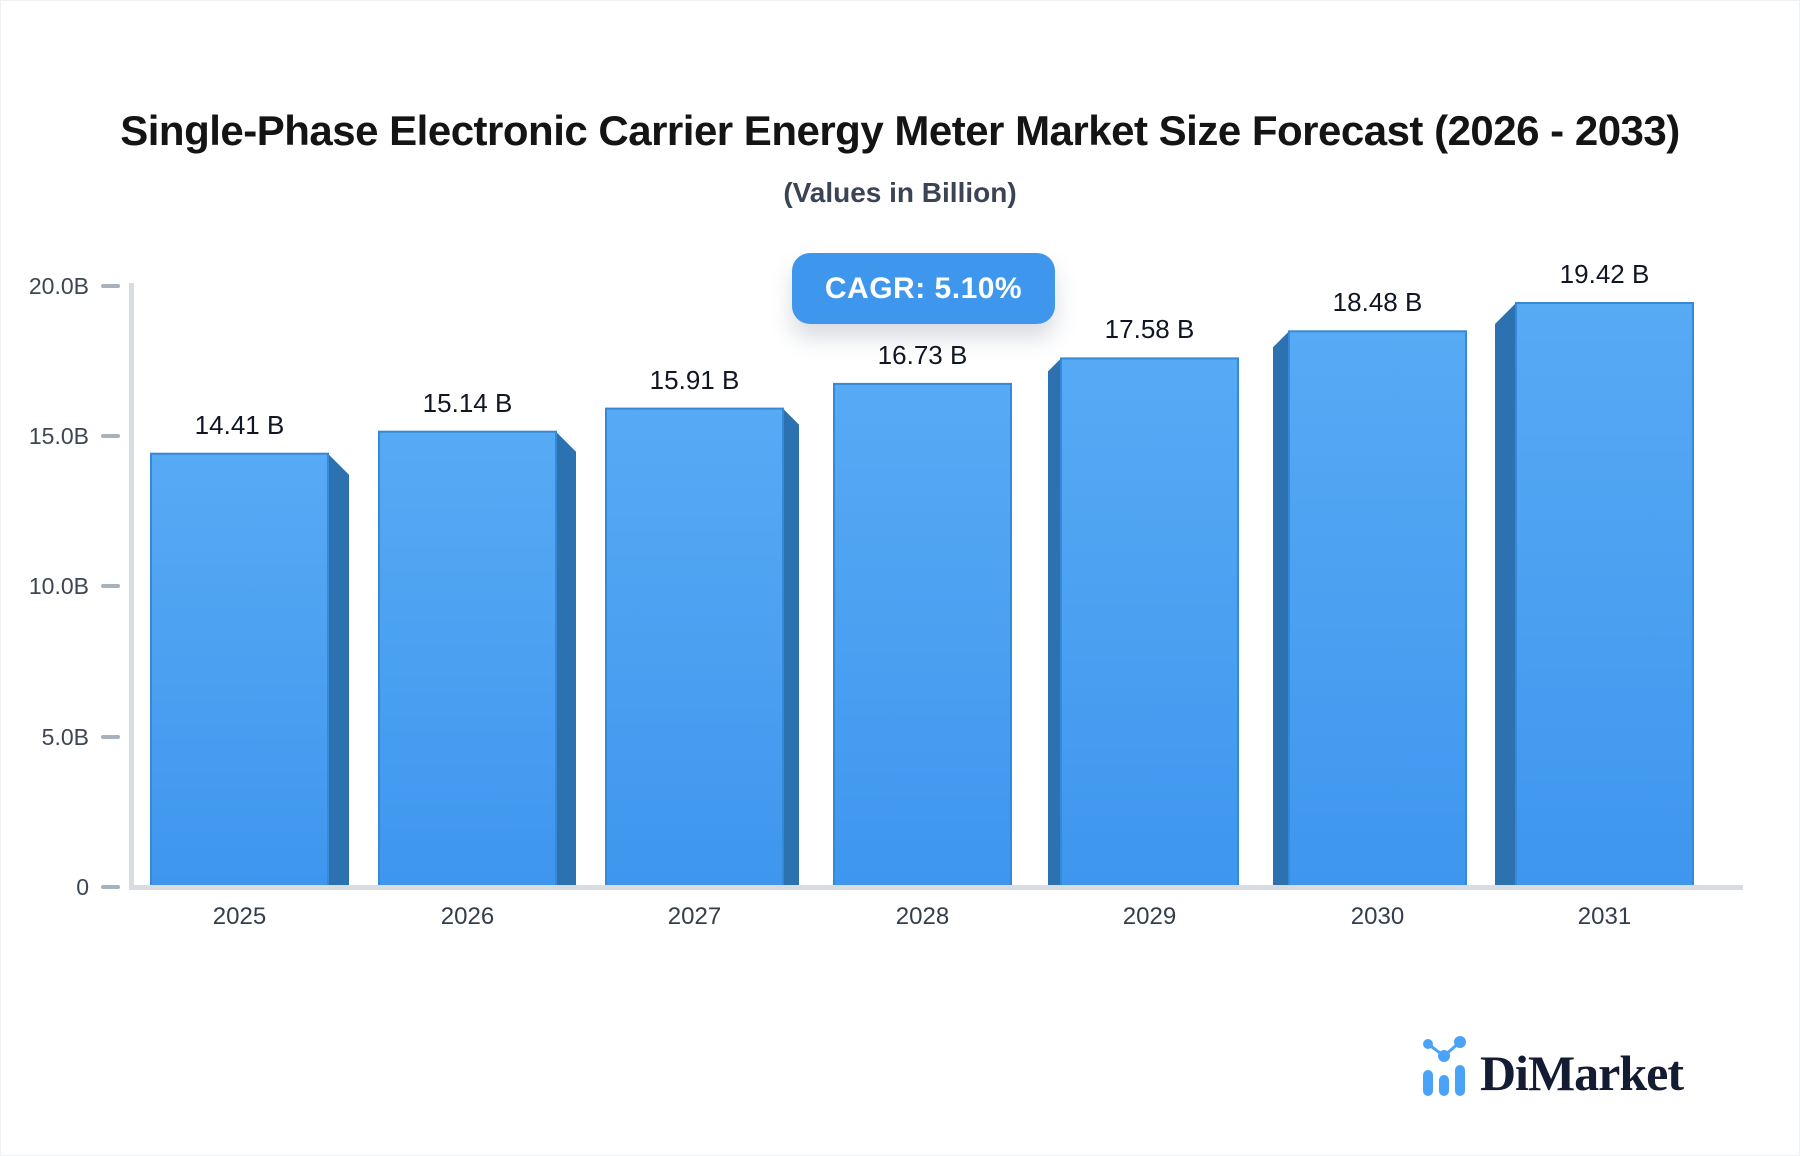 This screenshot has height=1156, width=1800. Describe the element at coordinates (1444, 1066) in the screenshot. I see `mini-bar-line-chart-icon` at that location.